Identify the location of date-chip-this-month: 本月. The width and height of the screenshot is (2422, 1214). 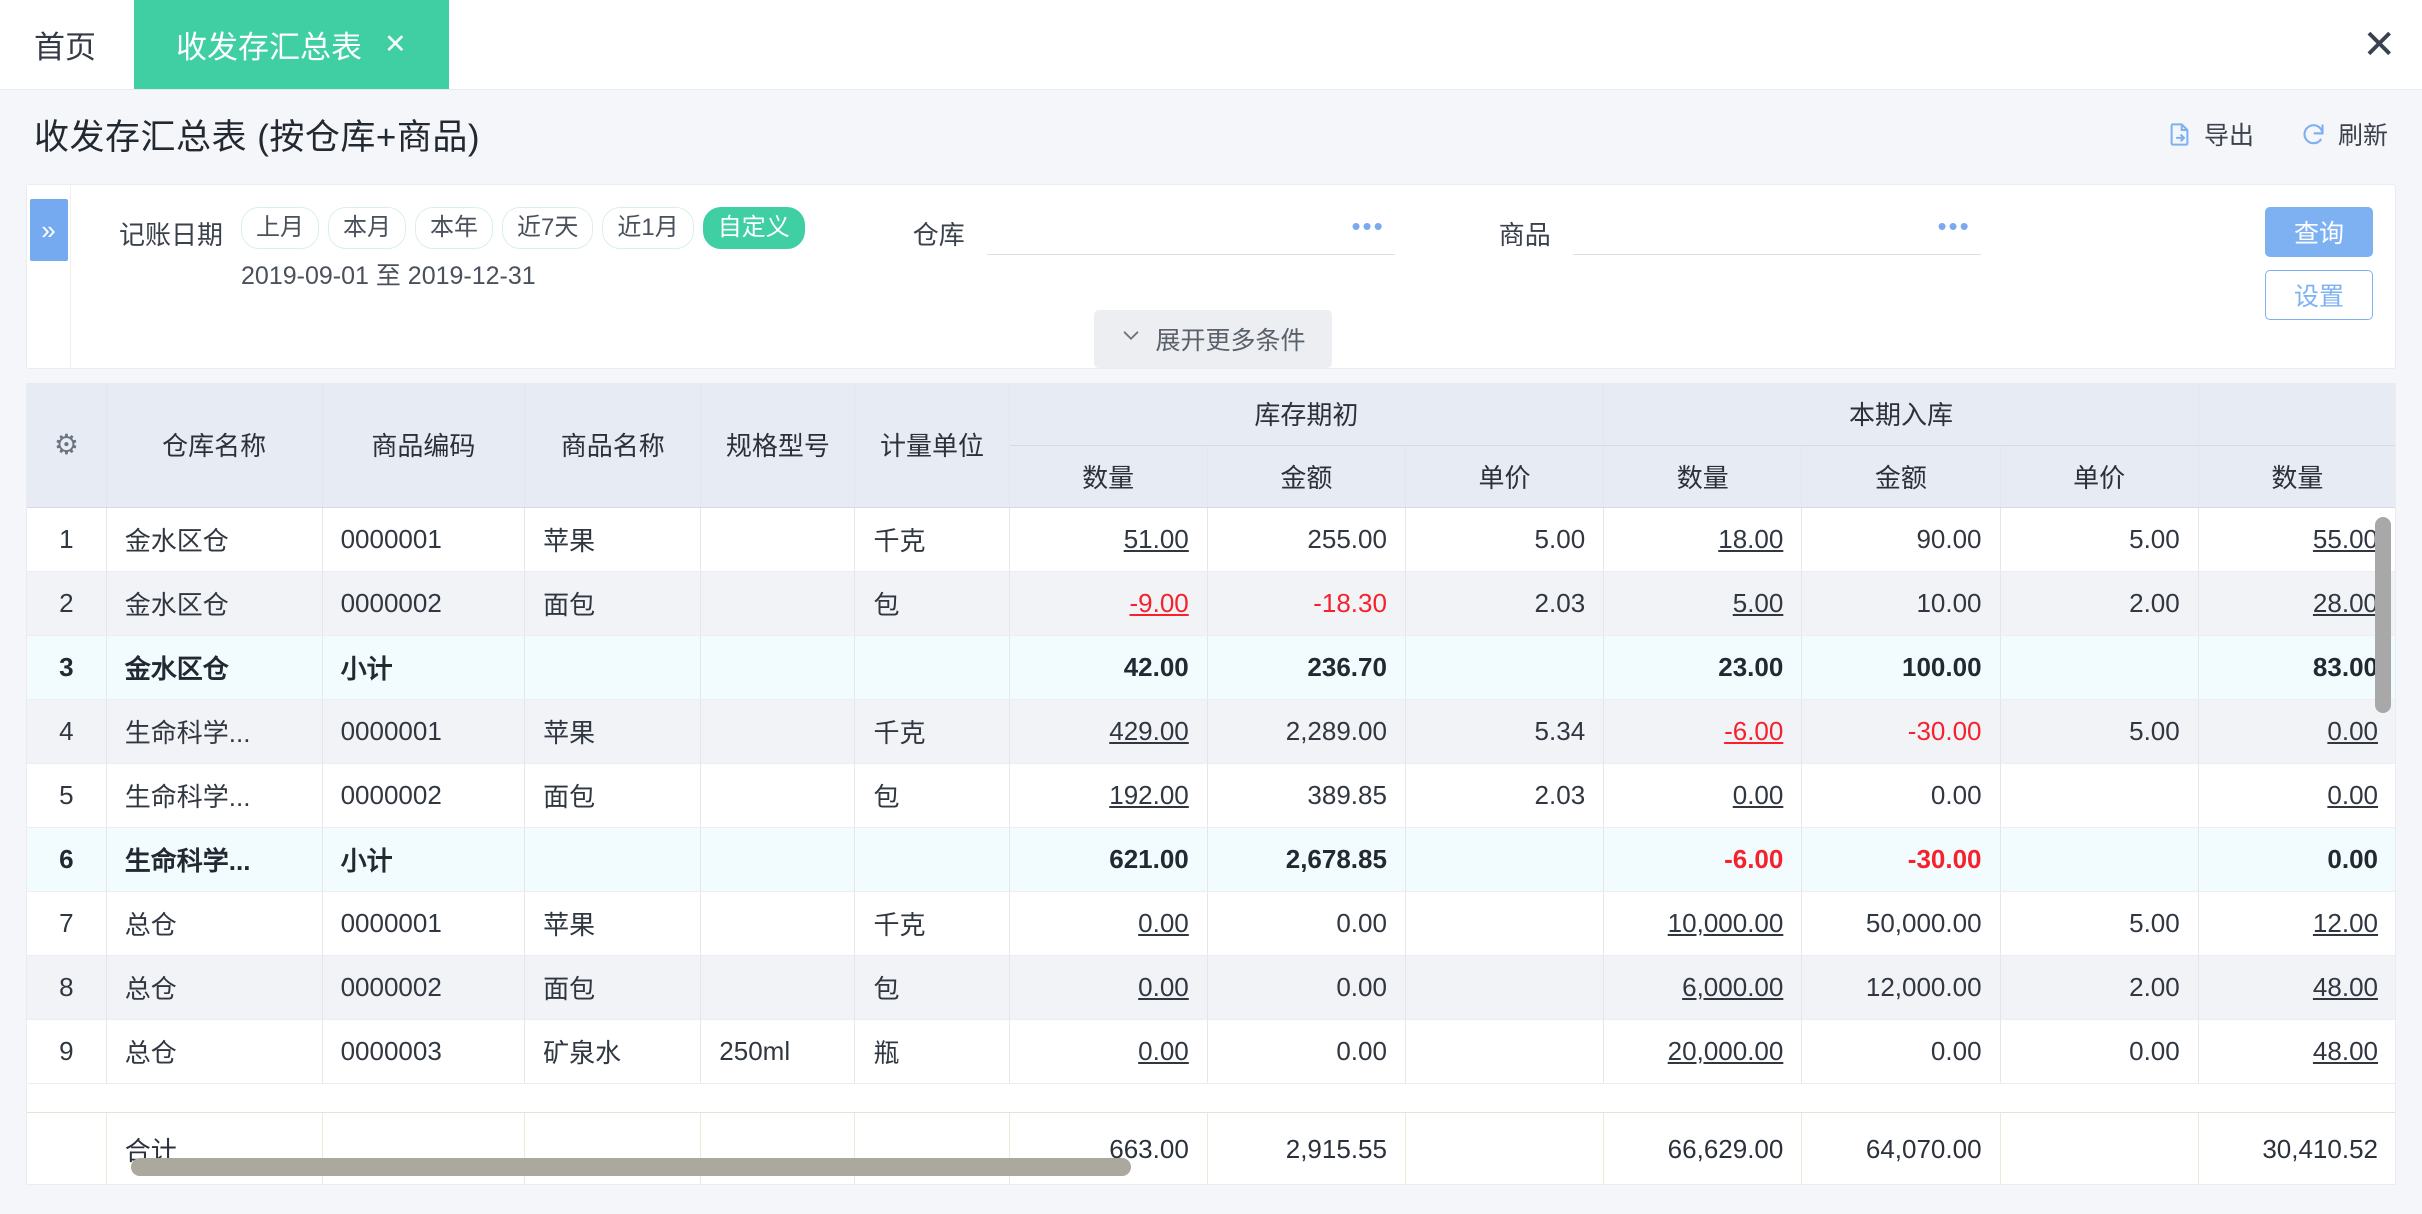
(367, 228).